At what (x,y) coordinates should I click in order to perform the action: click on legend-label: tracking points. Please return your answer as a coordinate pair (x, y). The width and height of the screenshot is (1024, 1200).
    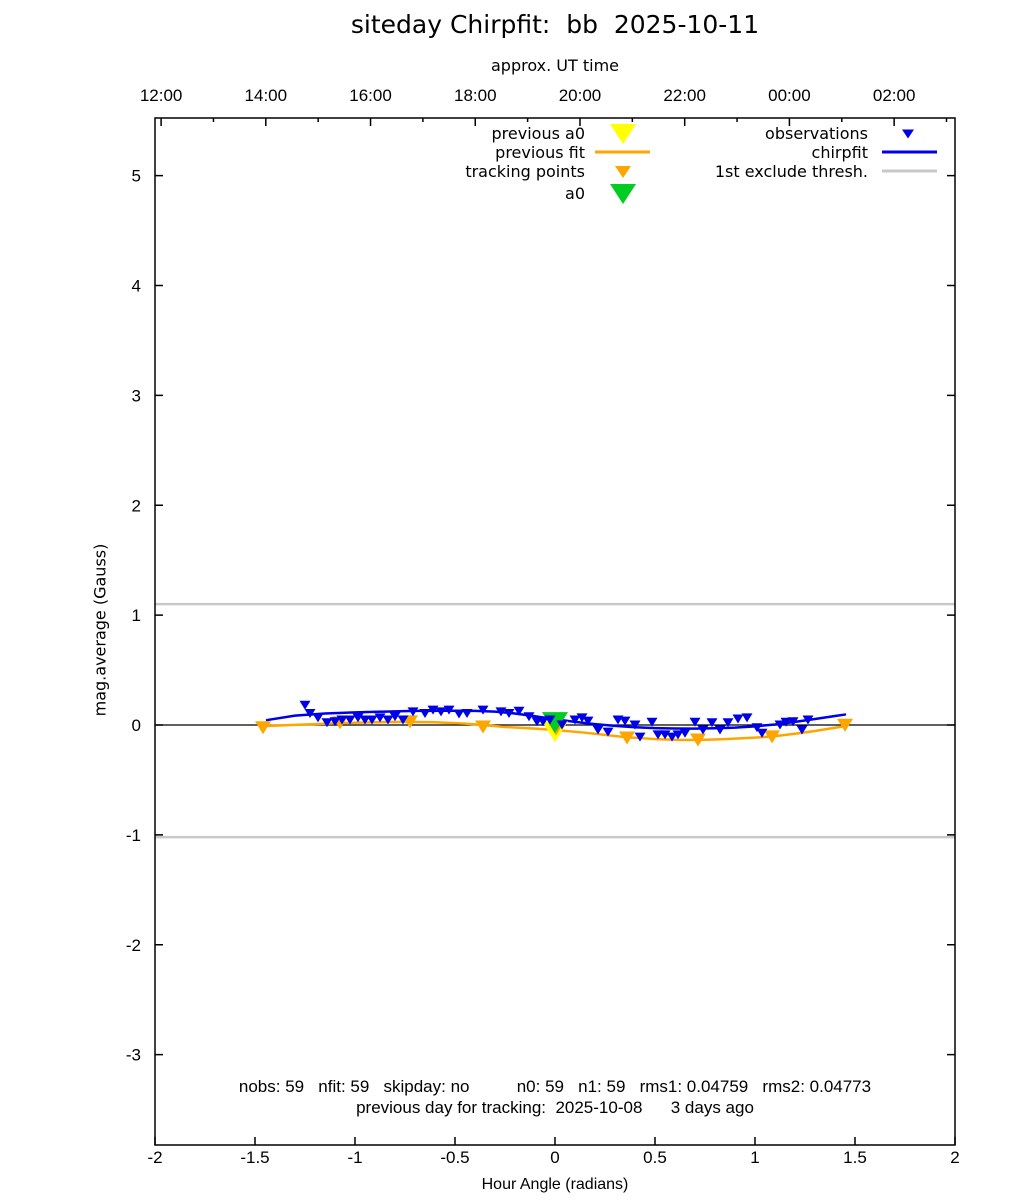
    Looking at the image, I should click on (525, 171).